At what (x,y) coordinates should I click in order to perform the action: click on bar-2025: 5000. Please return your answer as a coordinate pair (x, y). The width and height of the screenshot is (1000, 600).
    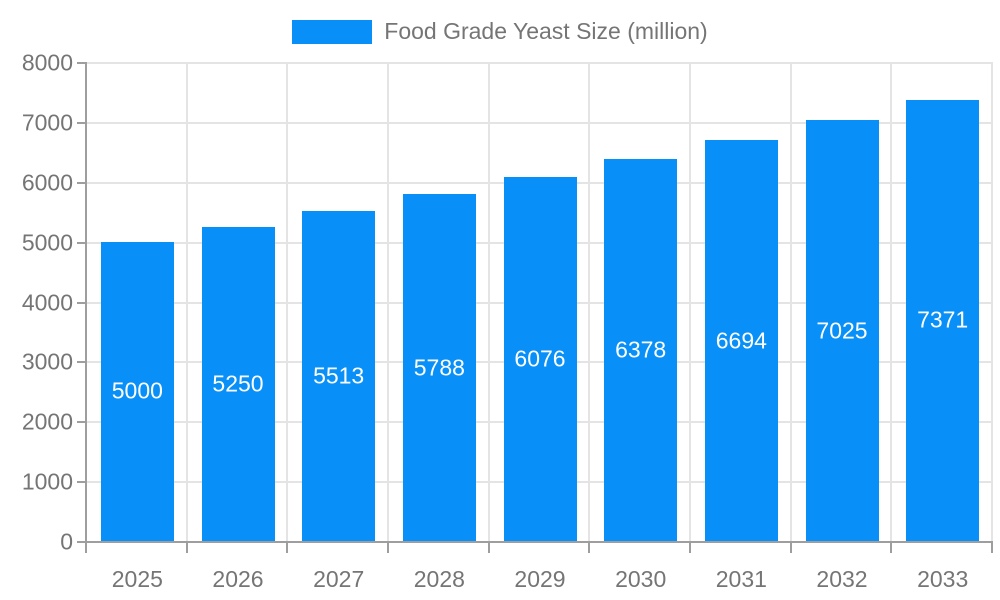
    Looking at the image, I should click on (137, 391).